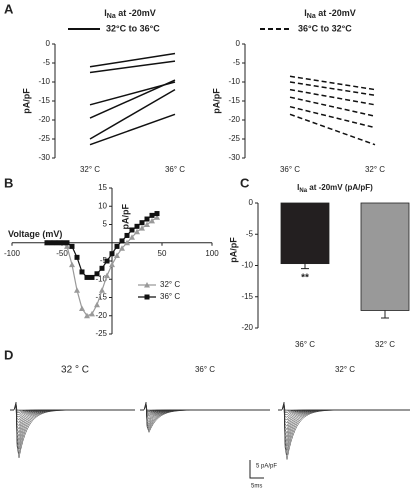  What do you see at coordinates (102, 205) in the screenshot?
I see `y-tick-label: 10` at bounding box center [102, 205].